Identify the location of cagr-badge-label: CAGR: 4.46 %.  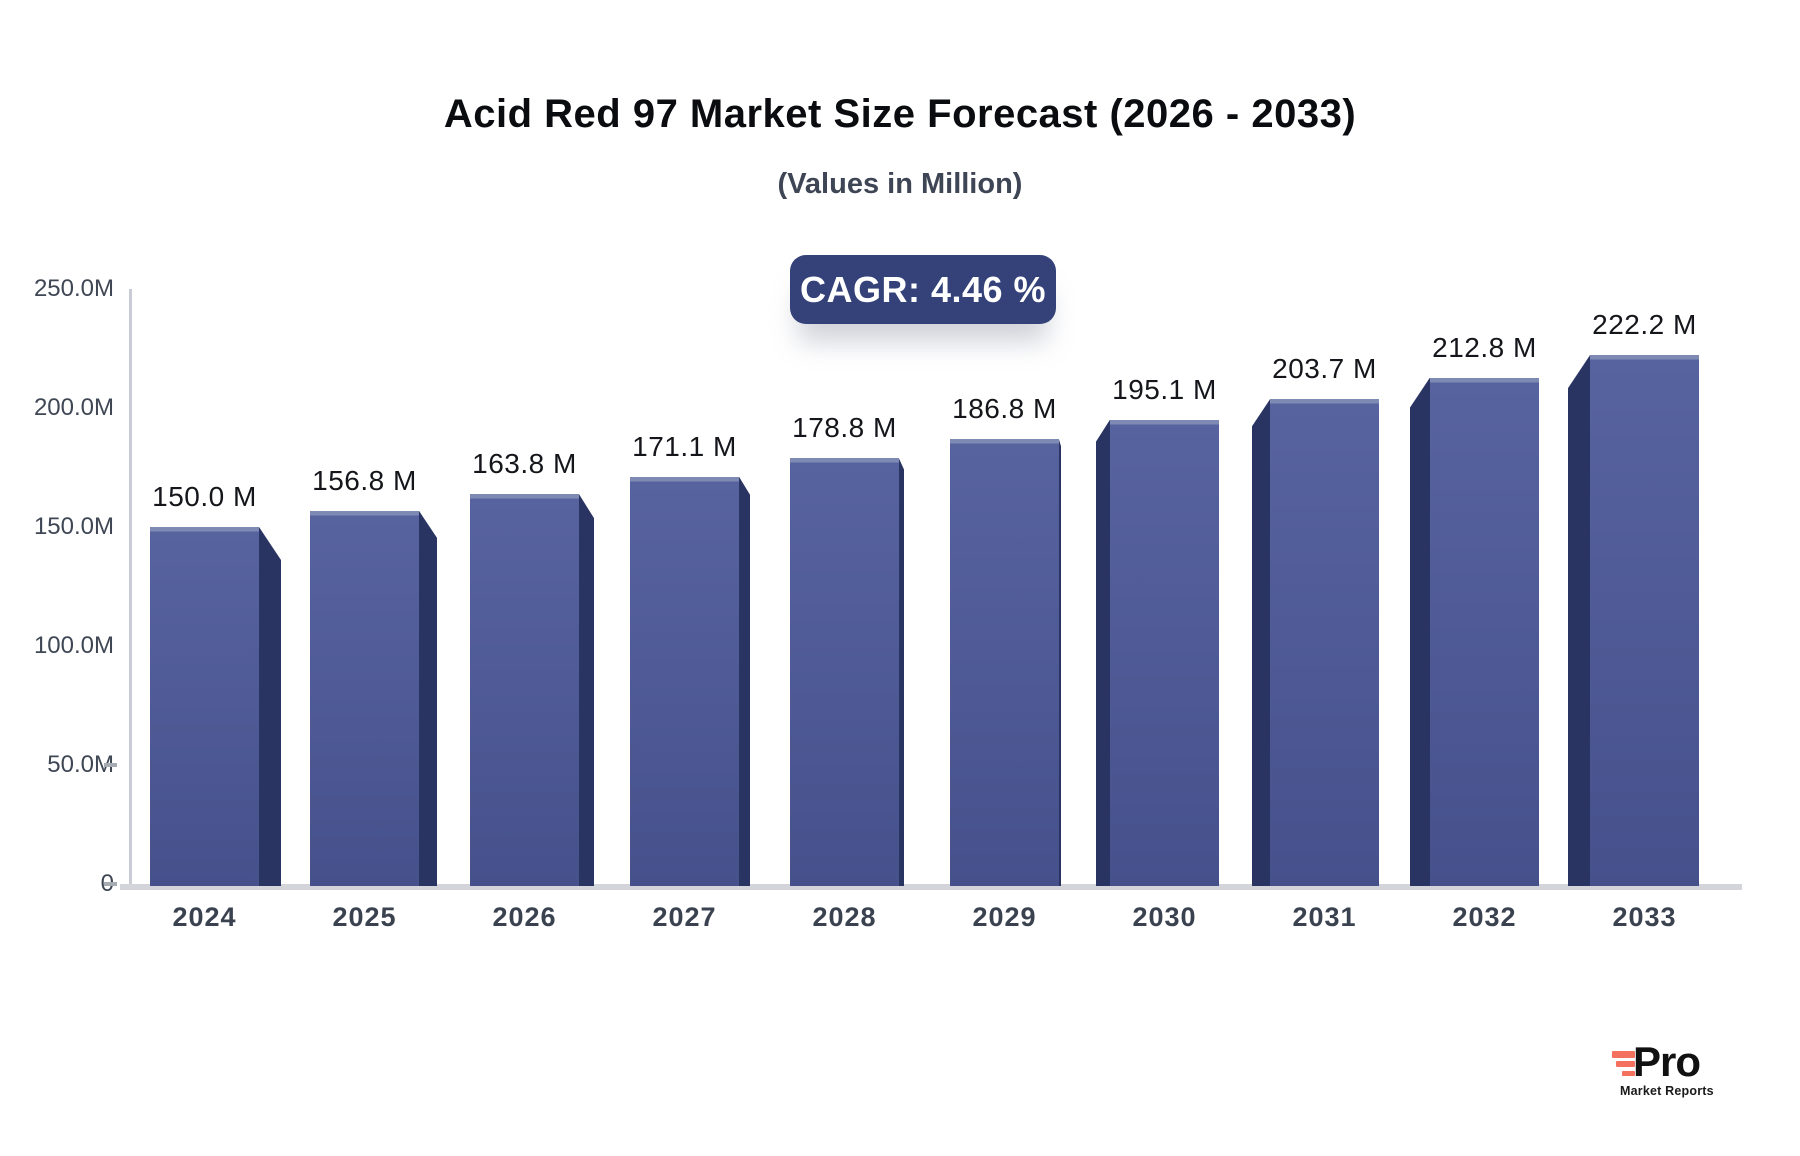
(923, 289).